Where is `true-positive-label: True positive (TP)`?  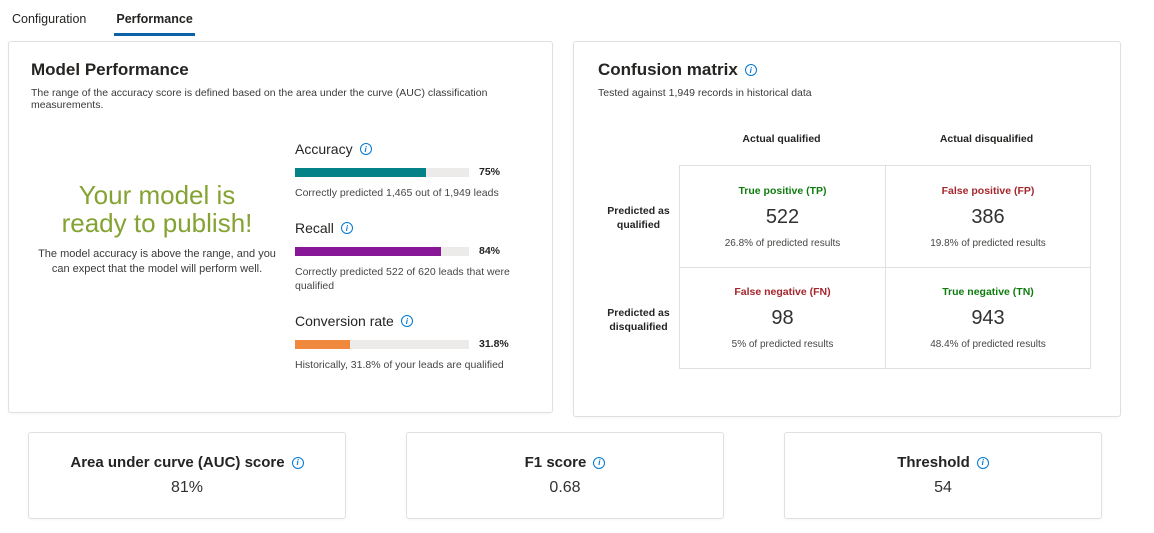
true-positive-label: True positive (TP) is located at coordinates (782, 190).